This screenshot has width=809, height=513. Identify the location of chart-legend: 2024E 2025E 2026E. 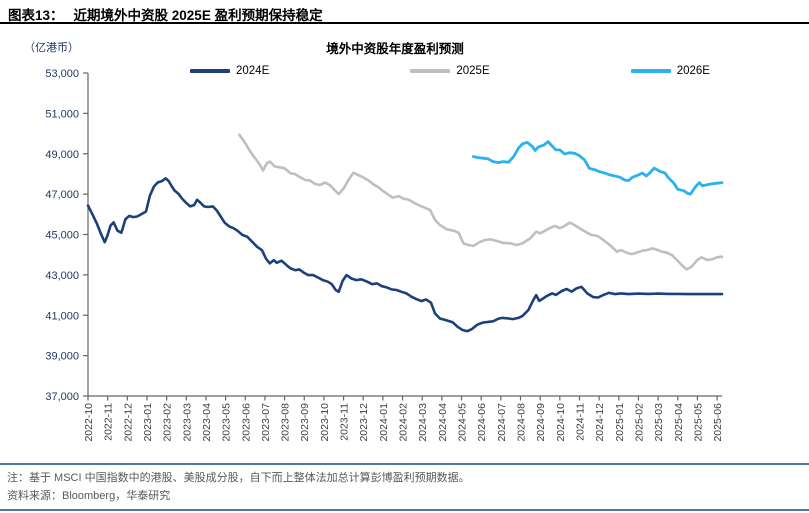
(450, 71).